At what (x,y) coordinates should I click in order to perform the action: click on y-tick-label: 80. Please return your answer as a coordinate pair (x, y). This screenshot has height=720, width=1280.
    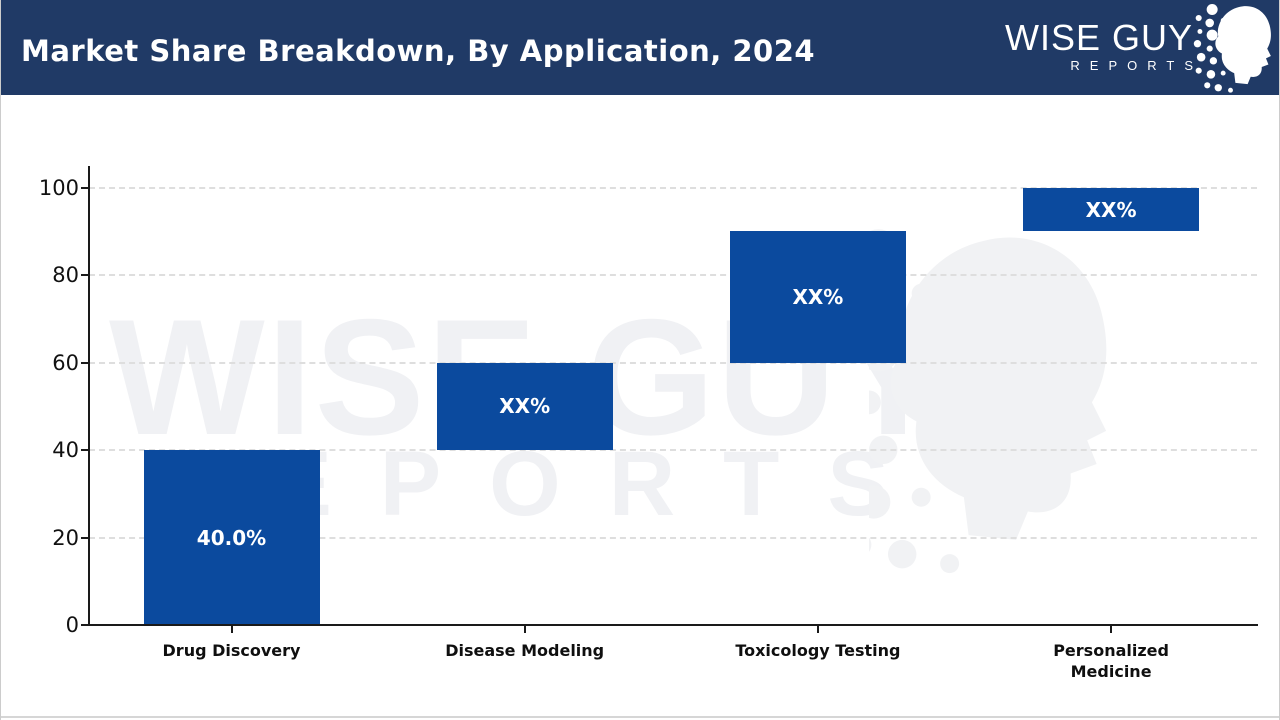
    Looking at the image, I should click on (65, 275).